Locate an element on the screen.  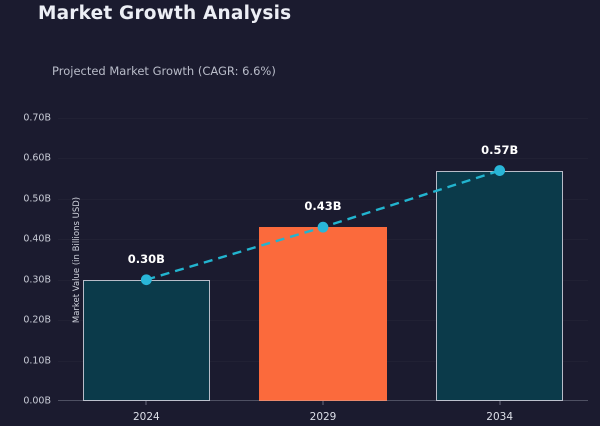
bar-2024 is located at coordinates (146, 340).